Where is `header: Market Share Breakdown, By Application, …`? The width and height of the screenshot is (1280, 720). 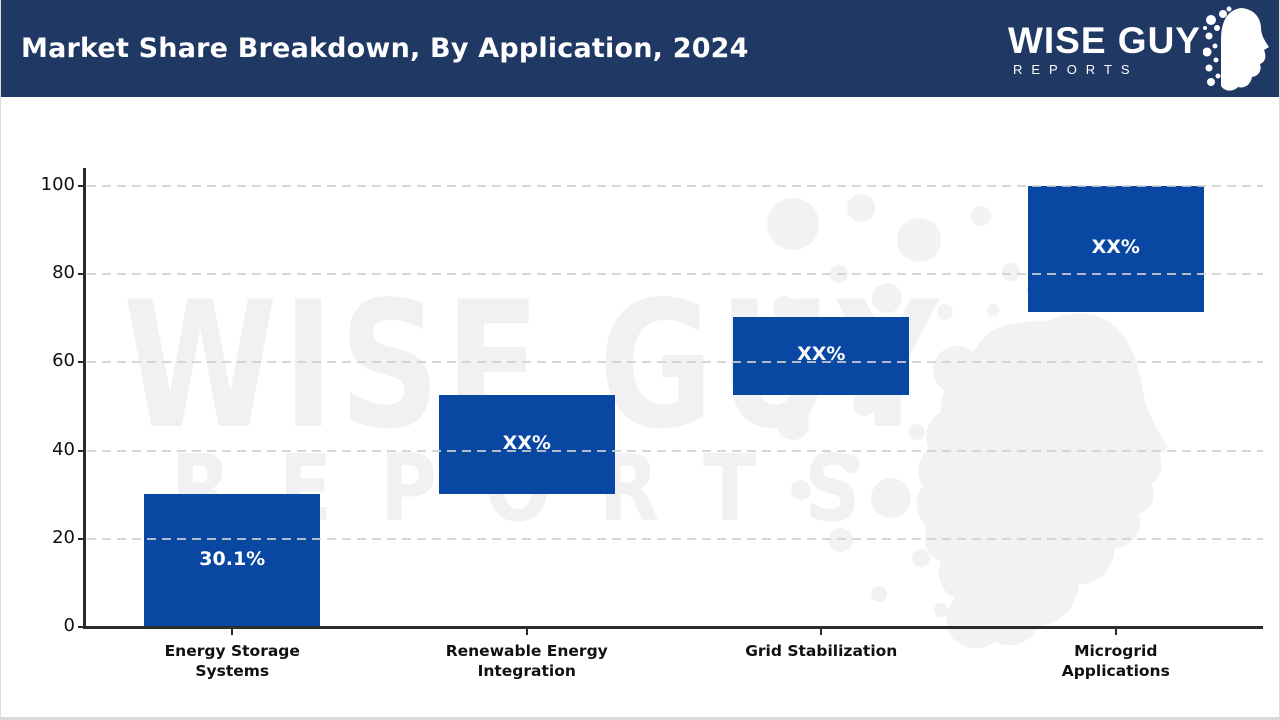
header: Market Share Breakdown, By Application, … is located at coordinates (640, 48).